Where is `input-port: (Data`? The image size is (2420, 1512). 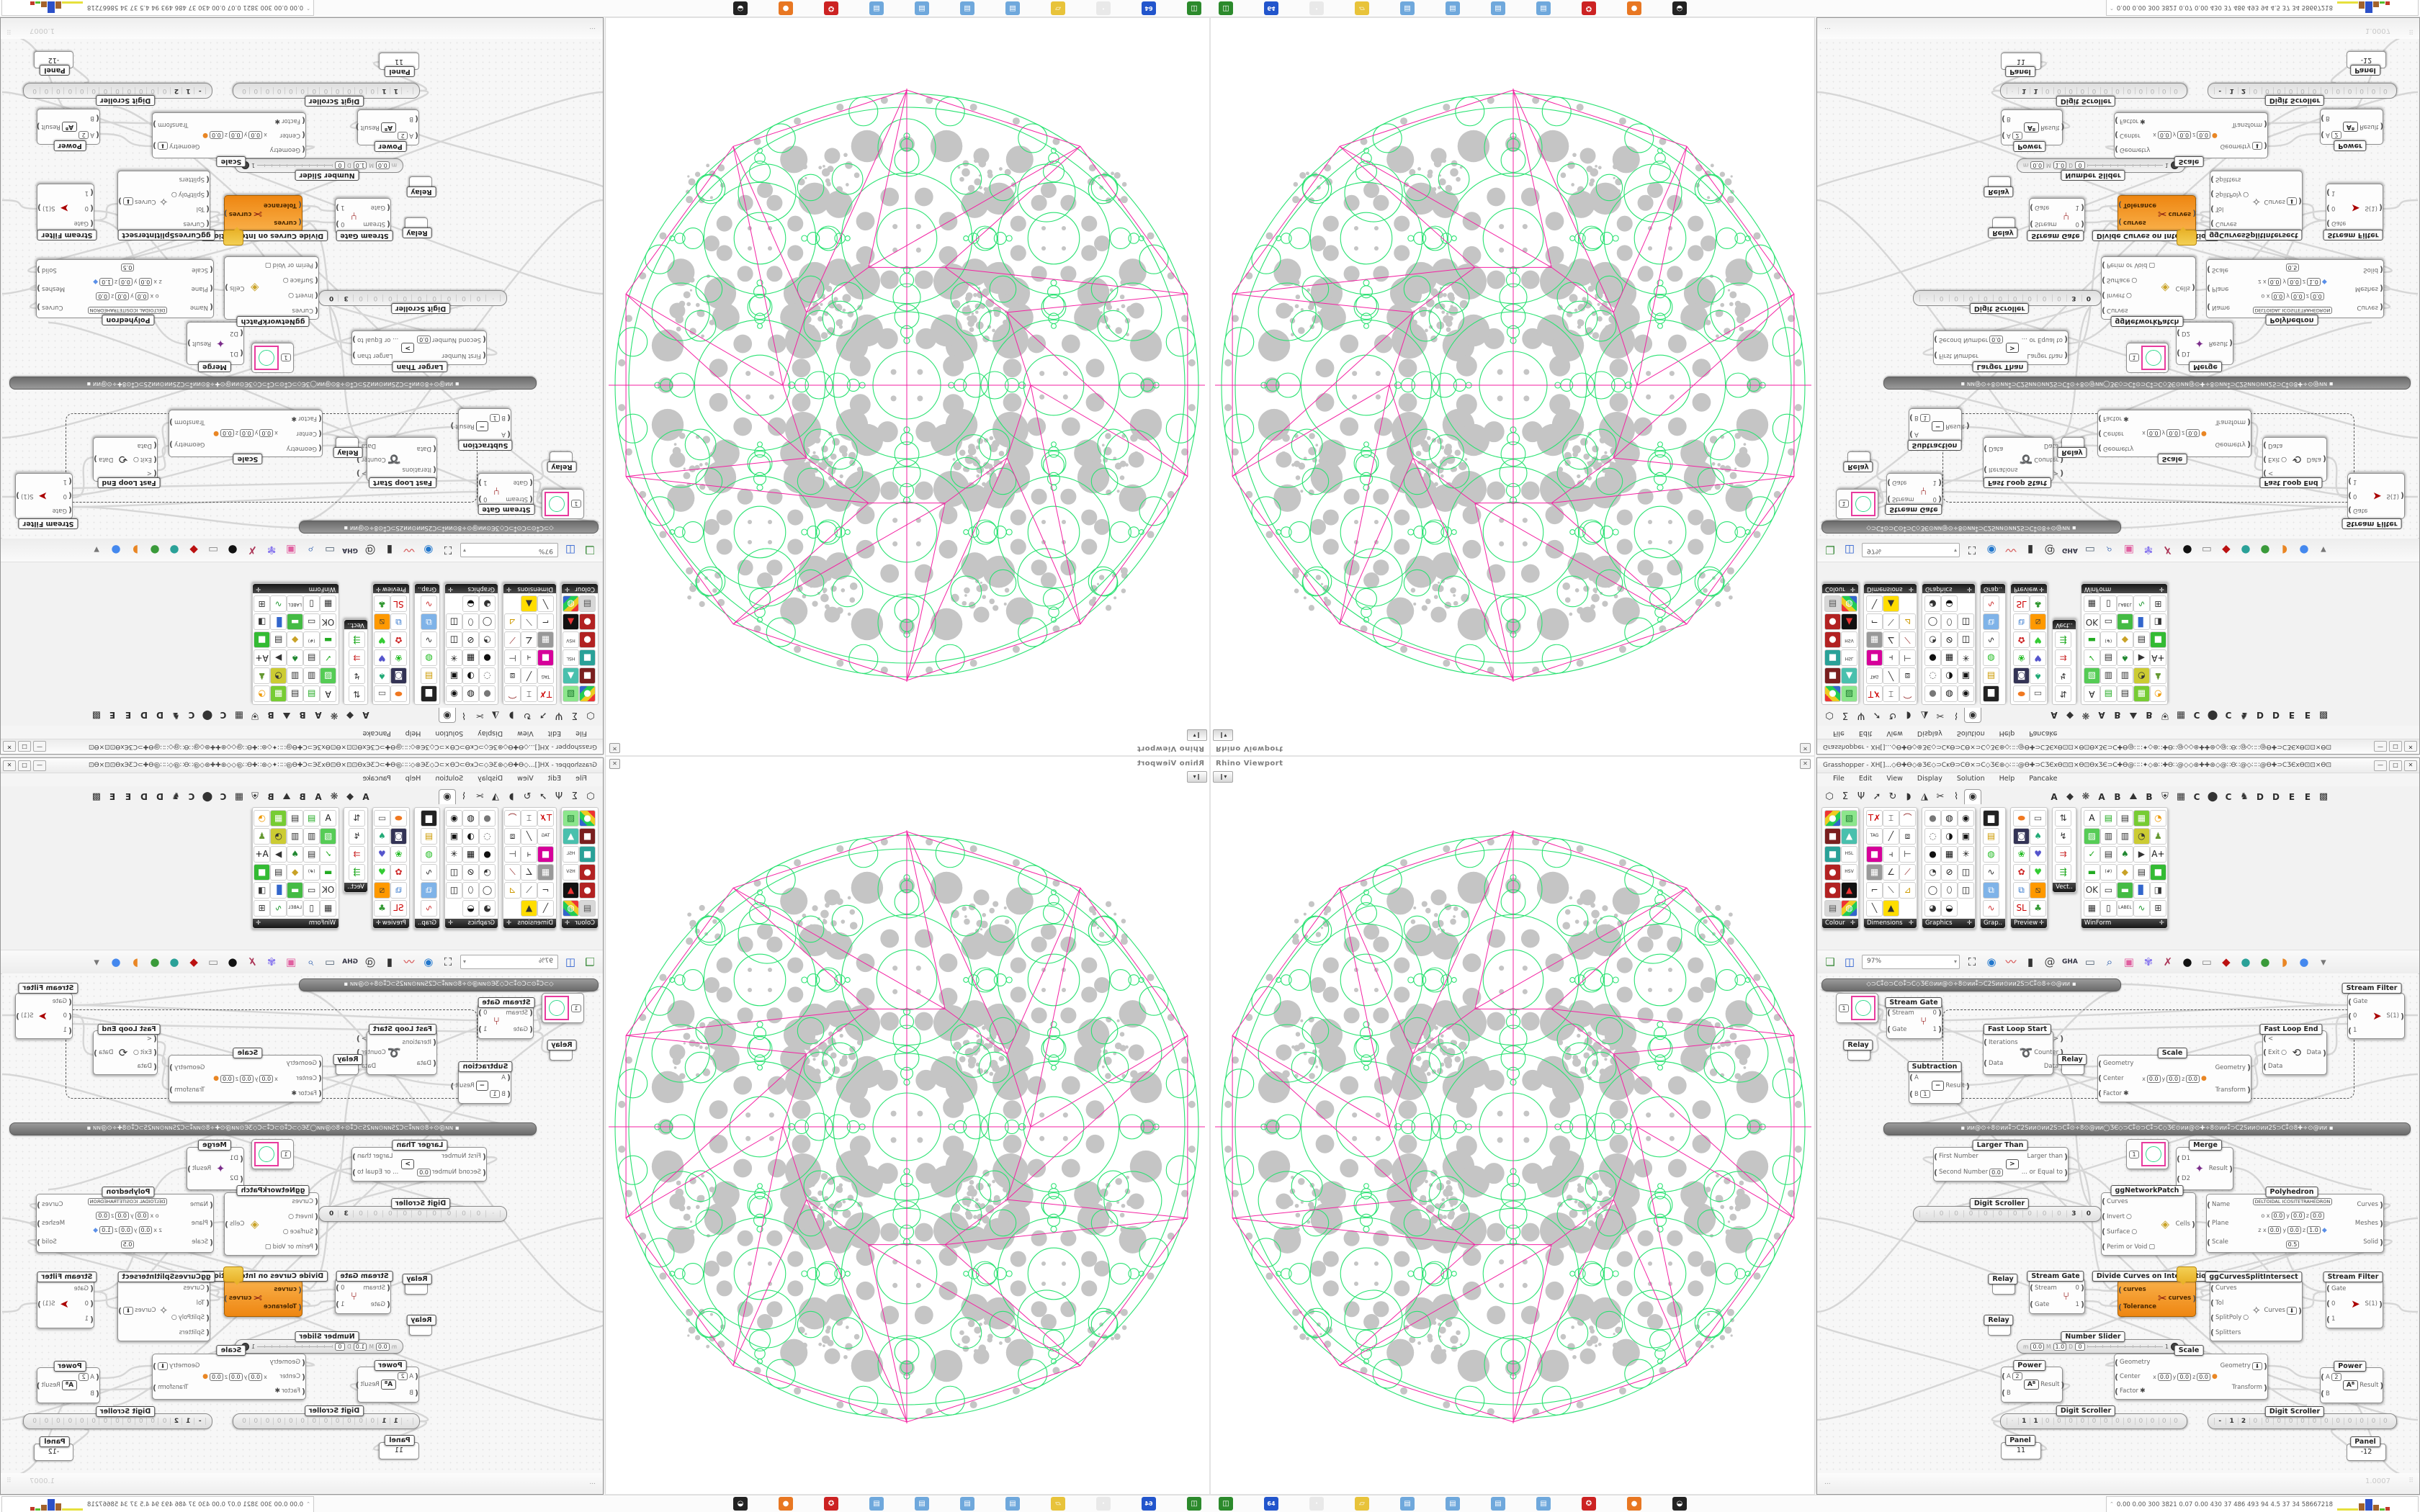
input-port: (Data is located at coordinates (426, 449).